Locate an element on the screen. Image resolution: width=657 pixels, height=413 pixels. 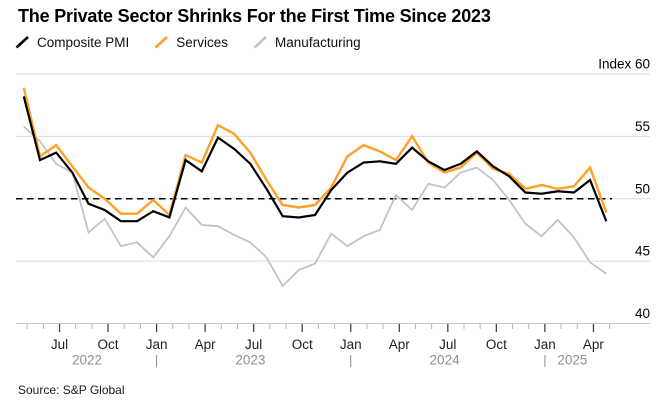
y-axis-label: Index 60 is located at coordinates (624, 64).